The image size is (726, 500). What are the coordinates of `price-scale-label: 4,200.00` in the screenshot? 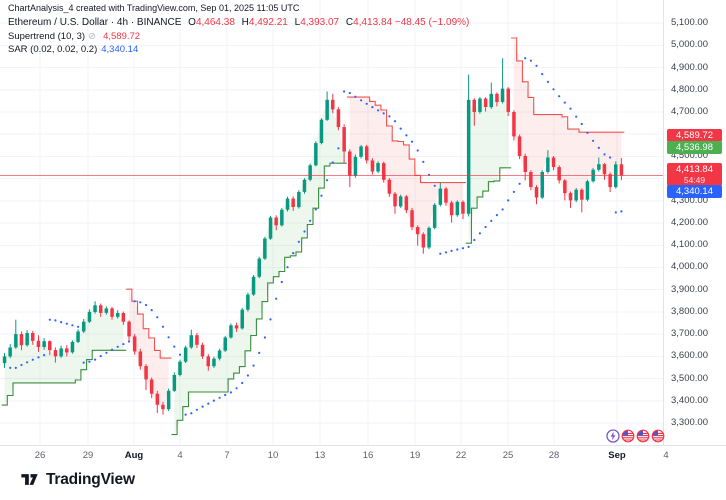 It's located at (689, 223).